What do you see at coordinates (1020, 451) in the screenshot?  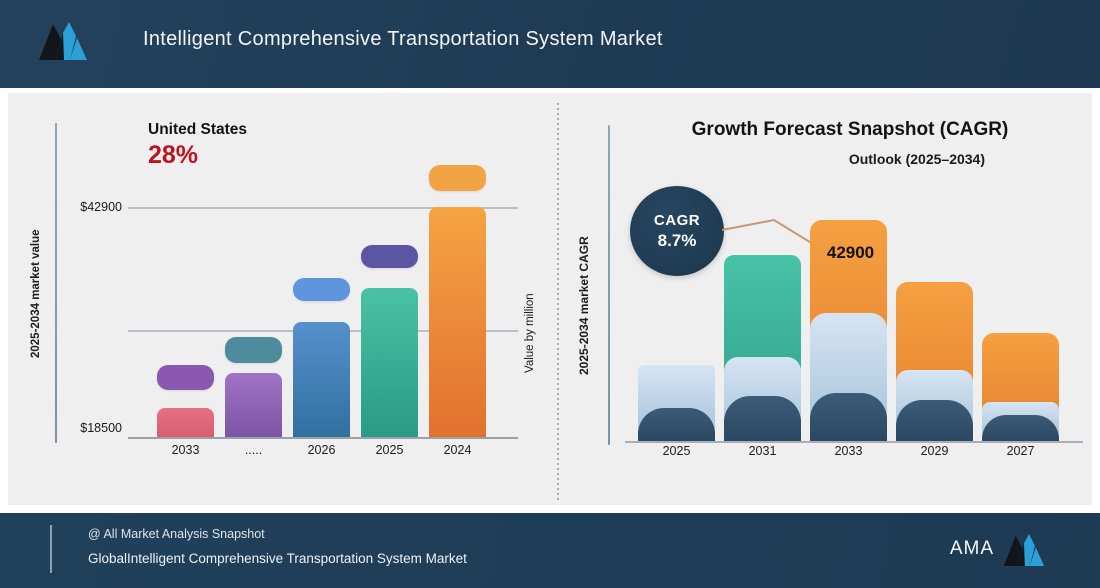 I see `right-x-label-2027: 2027` at bounding box center [1020, 451].